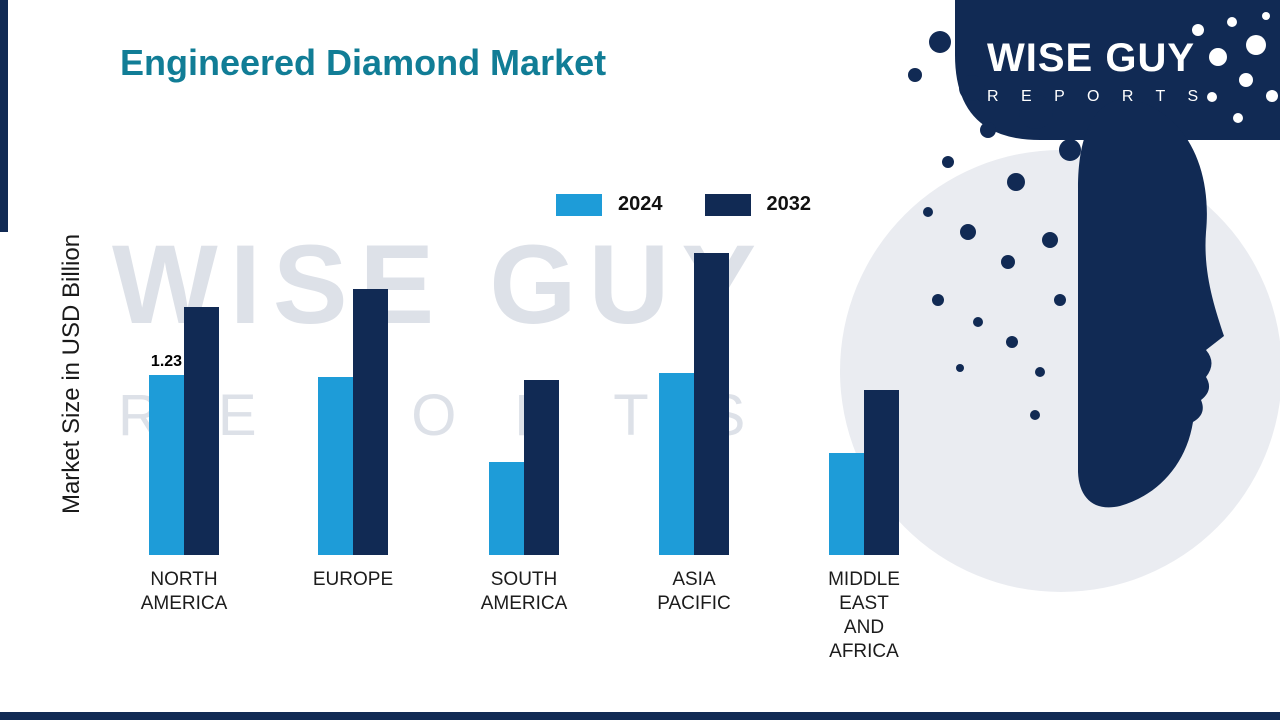 This screenshot has height=720, width=1280. What do you see at coordinates (524, 591) in the screenshot?
I see `category-label-south-america: SOUTH AMERICA` at bounding box center [524, 591].